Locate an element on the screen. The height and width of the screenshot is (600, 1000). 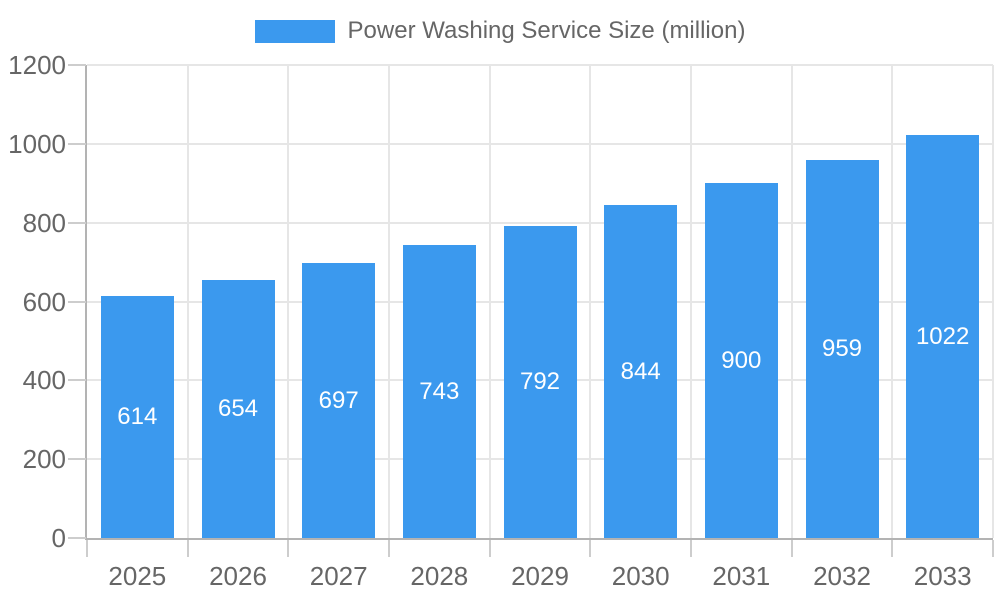
bar: 614 is located at coordinates (137, 416).